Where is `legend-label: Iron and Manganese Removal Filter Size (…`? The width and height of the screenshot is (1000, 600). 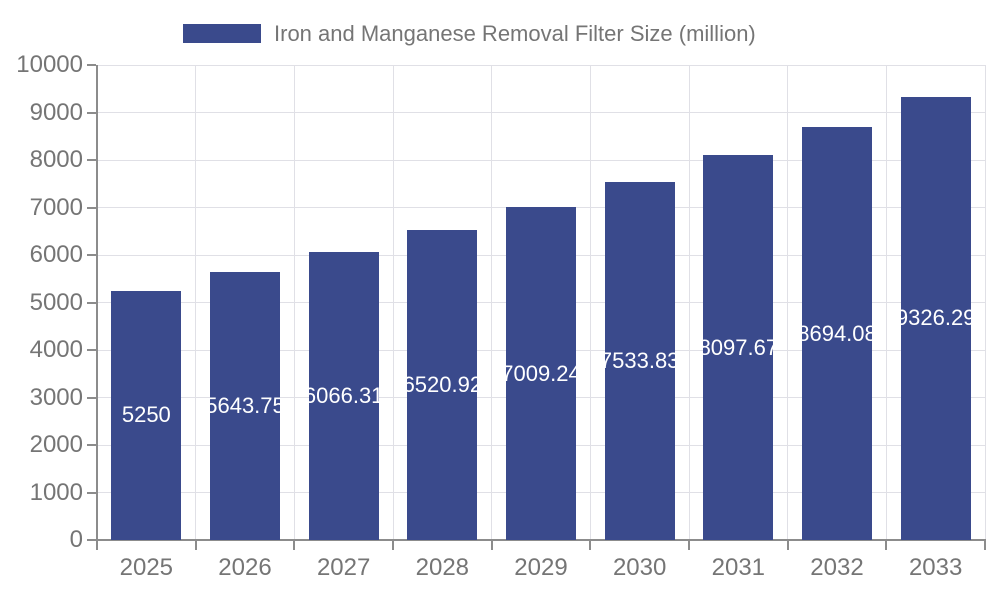
legend-label: Iron and Manganese Removal Filter Size (… is located at coordinates (515, 33).